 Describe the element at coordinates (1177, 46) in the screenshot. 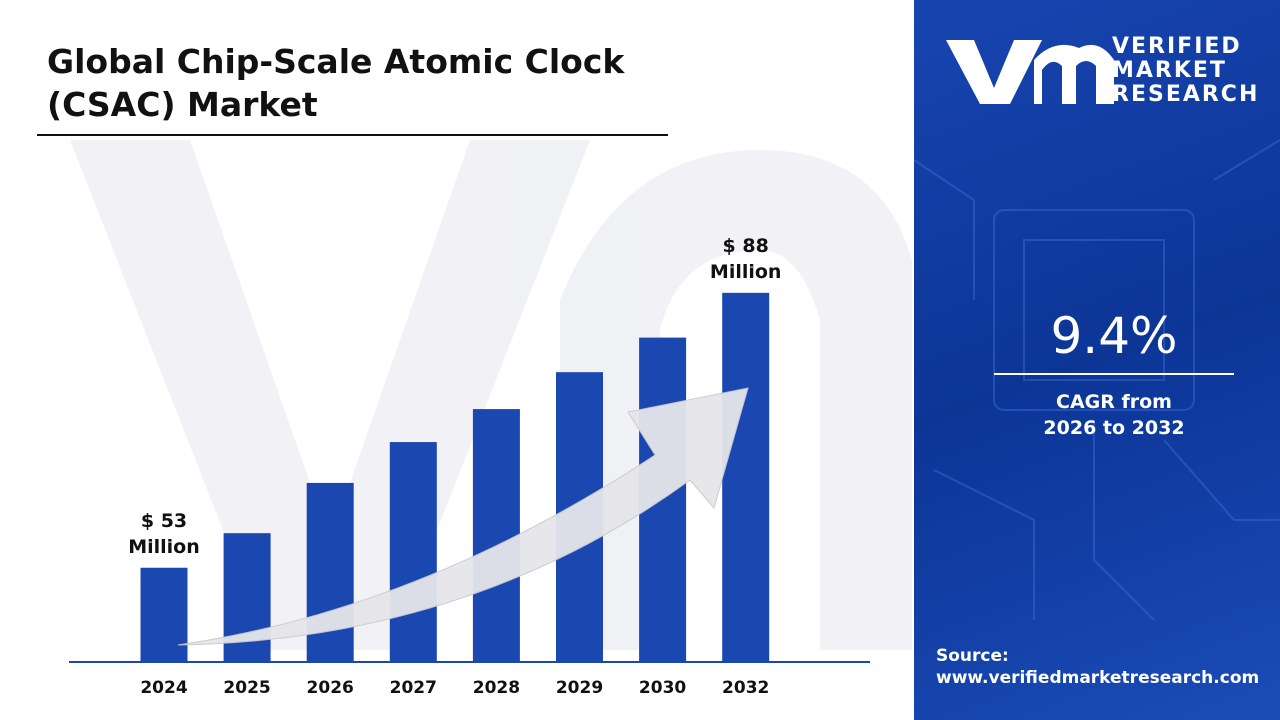

I see `brand-line: VERIFIED` at that location.